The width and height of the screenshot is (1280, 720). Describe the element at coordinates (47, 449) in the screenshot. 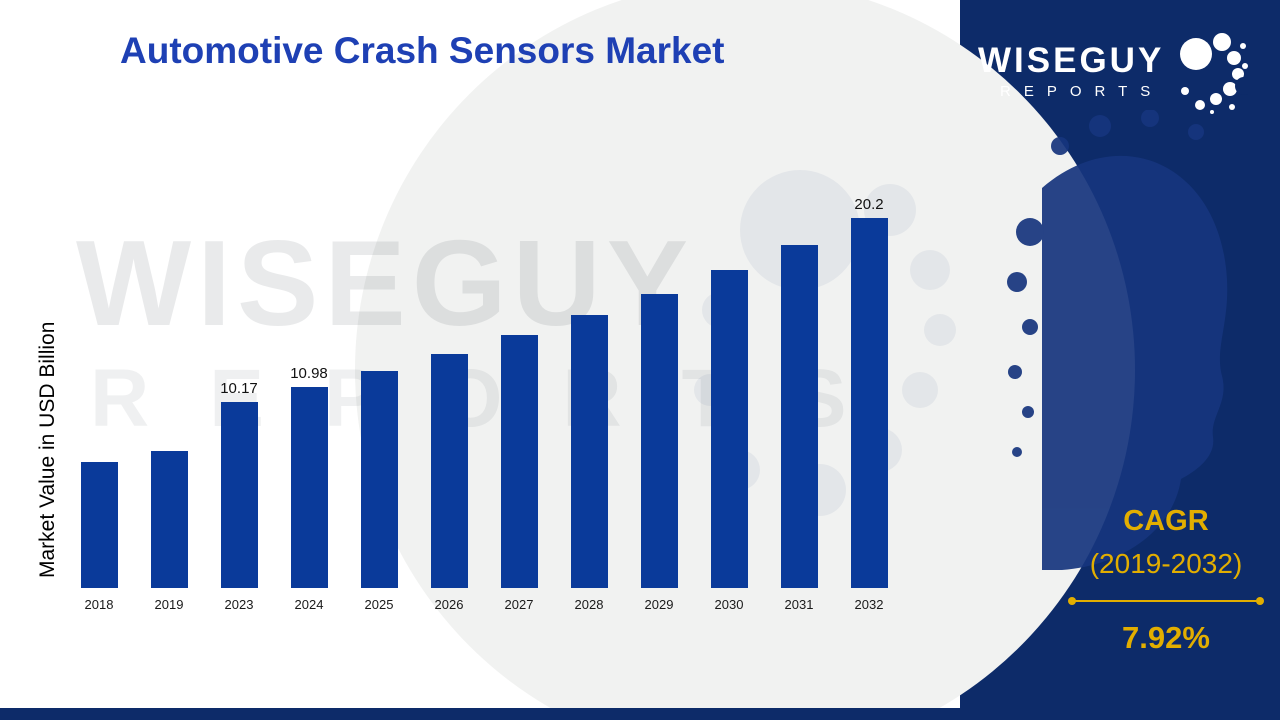

I see `y-axis-label: Market Value in USD Billion` at that location.